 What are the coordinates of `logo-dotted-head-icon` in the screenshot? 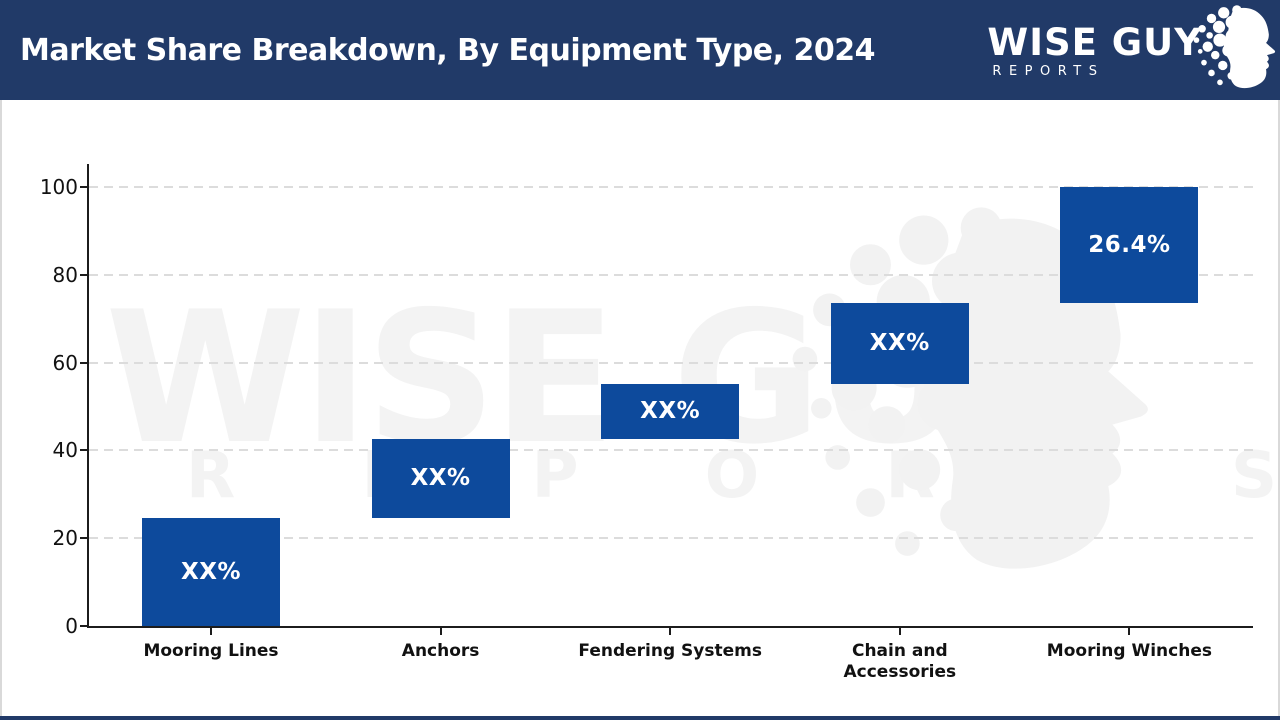 It's located at (1234, 49).